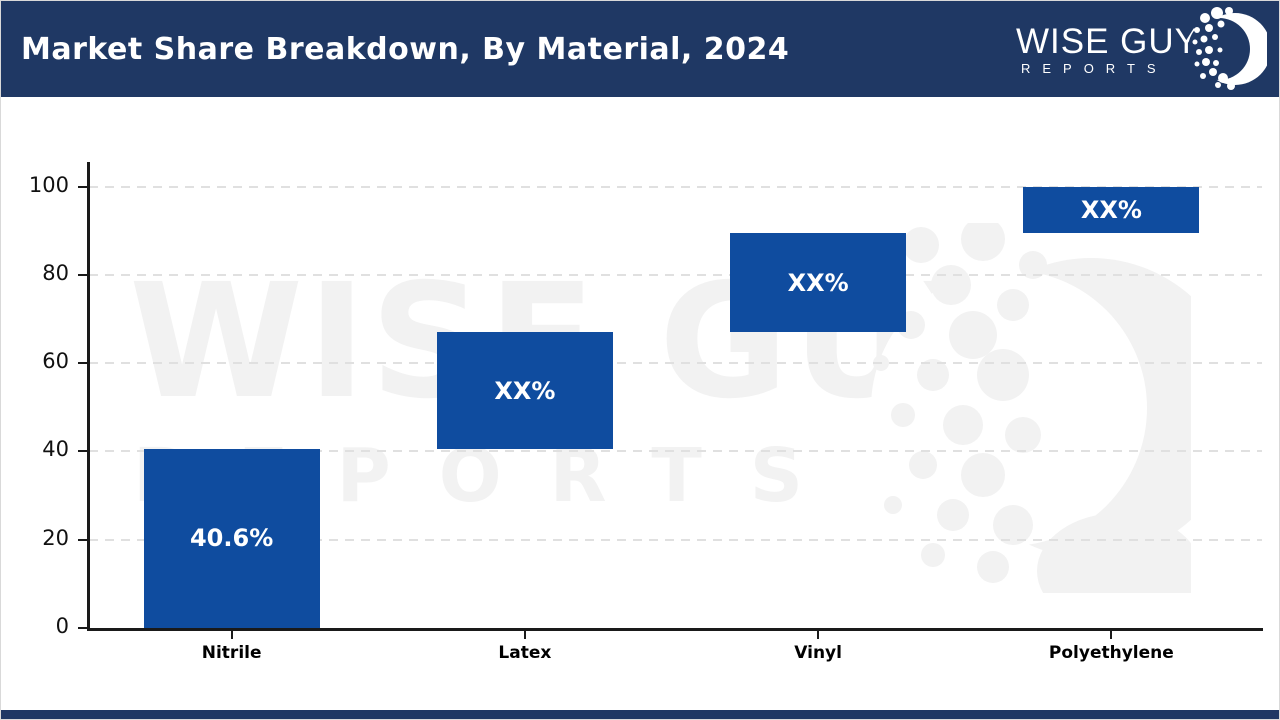  I want to click on bar-latex: XX%, so click(524, 390).